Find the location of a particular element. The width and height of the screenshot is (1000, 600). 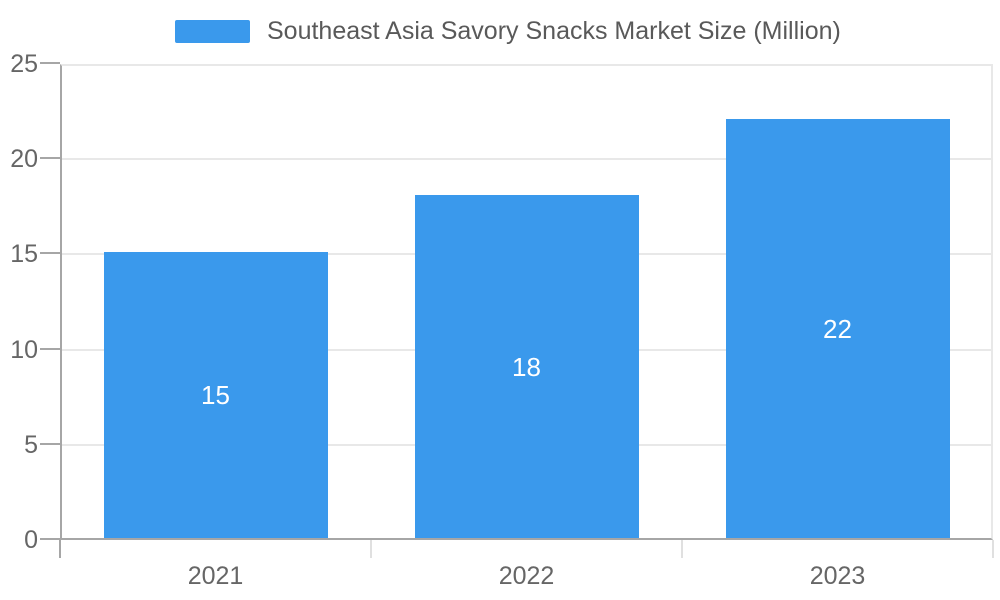

bar-2021: 15 is located at coordinates (215, 395).